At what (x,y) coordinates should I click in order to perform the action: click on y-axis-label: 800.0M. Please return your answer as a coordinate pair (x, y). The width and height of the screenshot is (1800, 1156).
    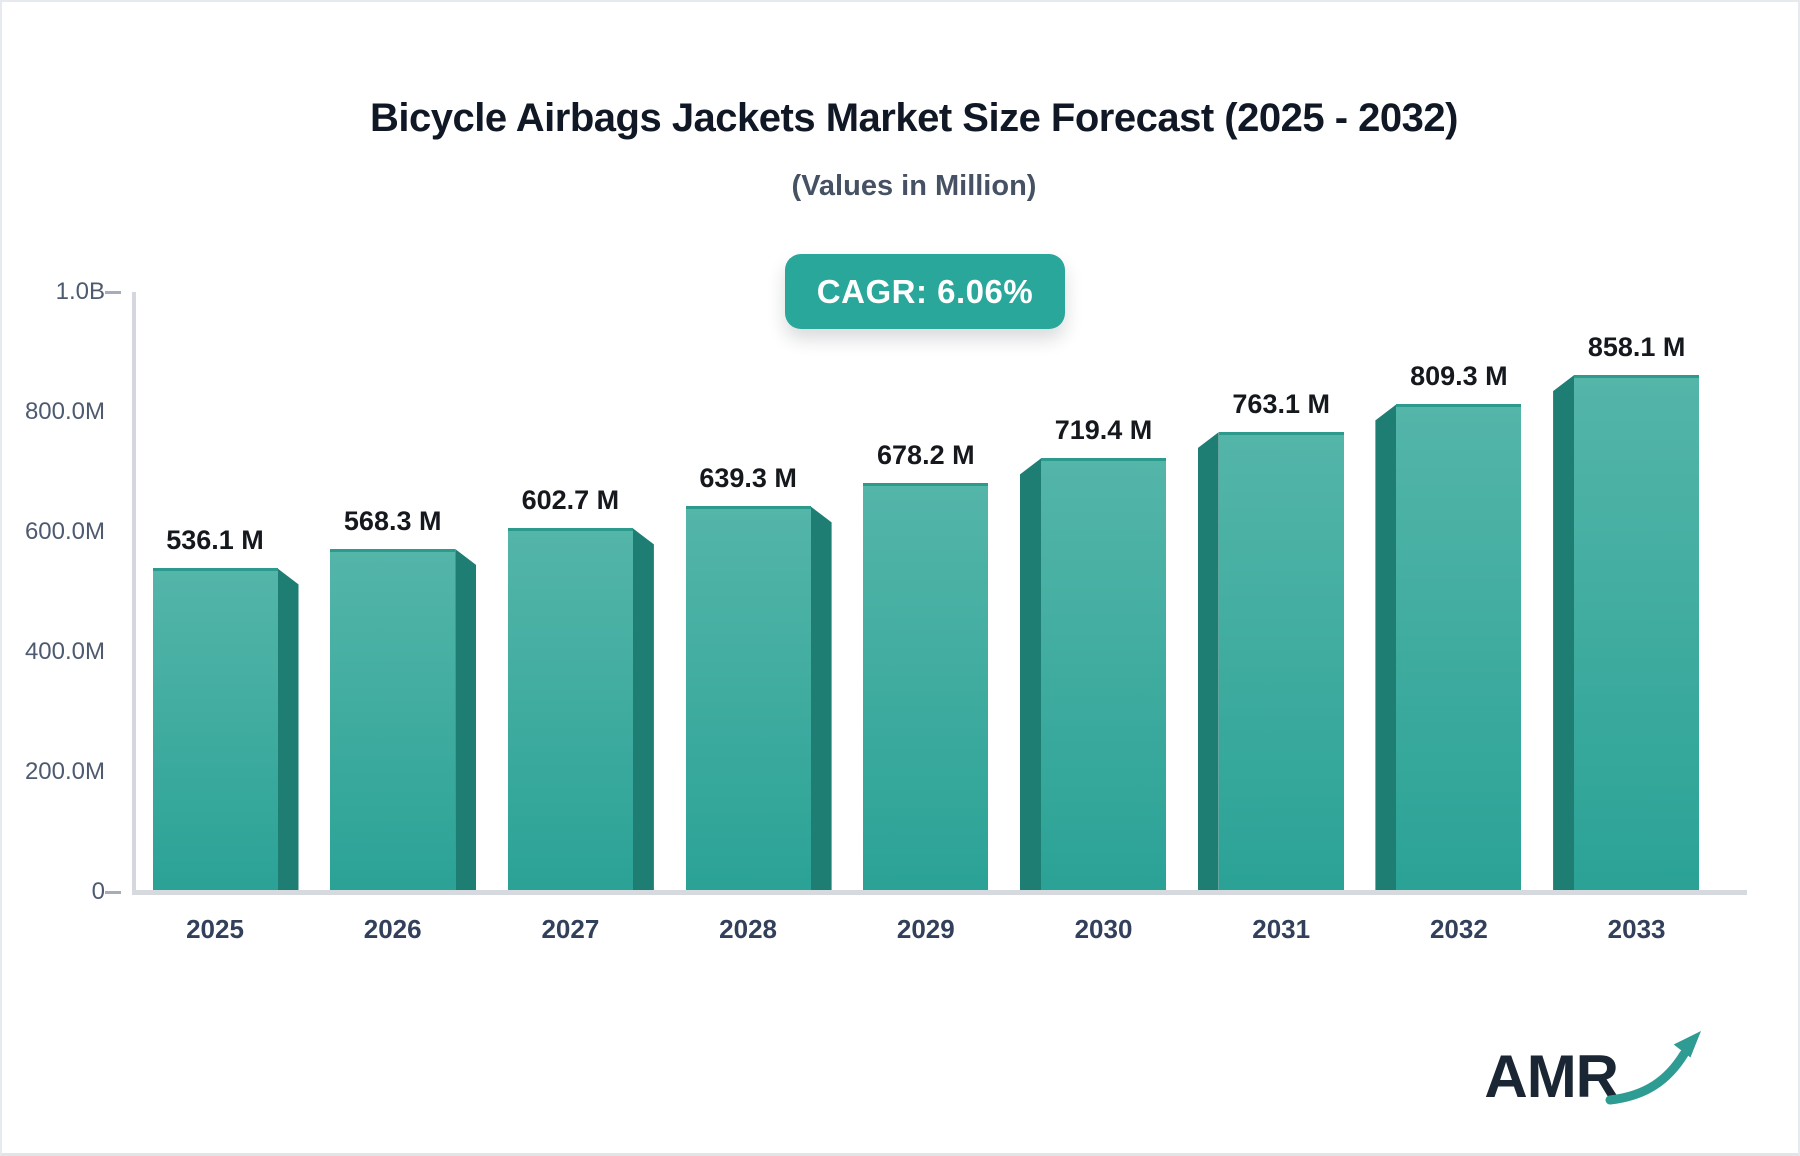
    Looking at the image, I should click on (64, 411).